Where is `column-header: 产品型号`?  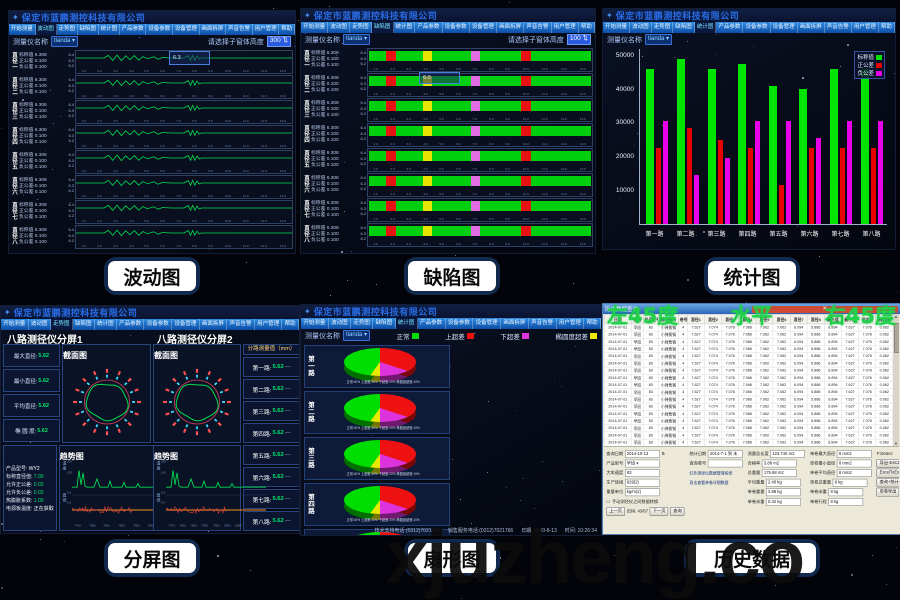
column-header: 产品型号 is located at coordinates (651, 319).